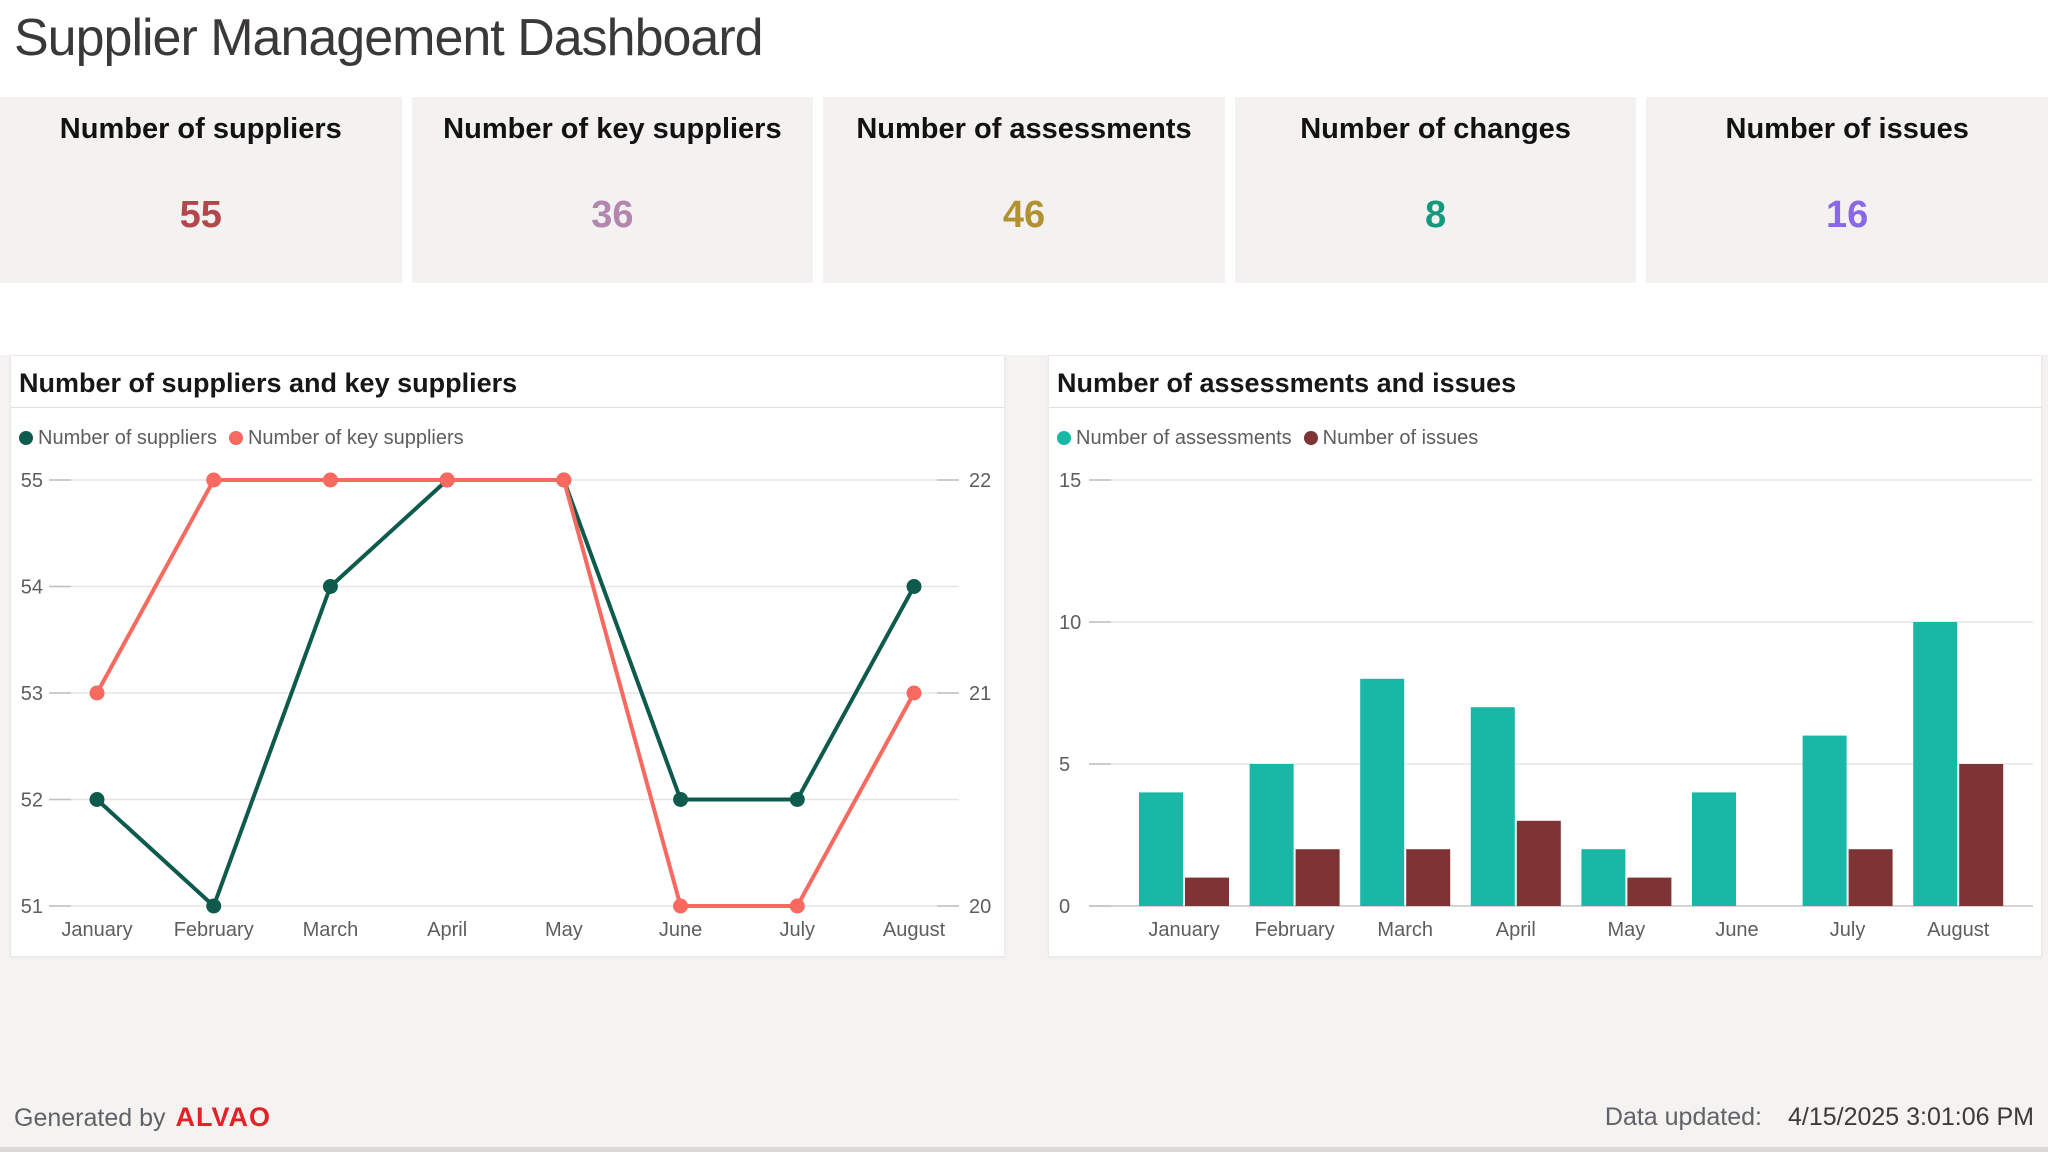 Image resolution: width=2048 pixels, height=1152 pixels. What do you see at coordinates (1683, 1116) in the screenshot?
I see `data-updated-label: Data updated:` at bounding box center [1683, 1116].